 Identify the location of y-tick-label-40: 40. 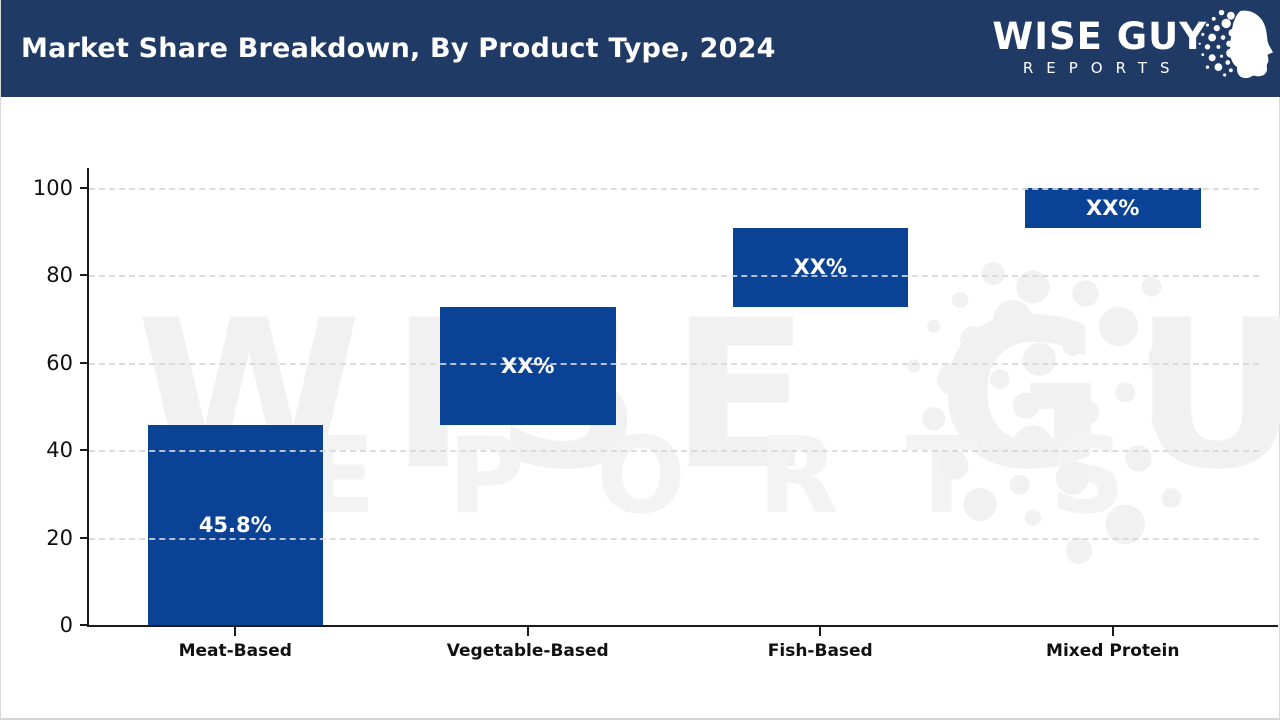
(59, 450).